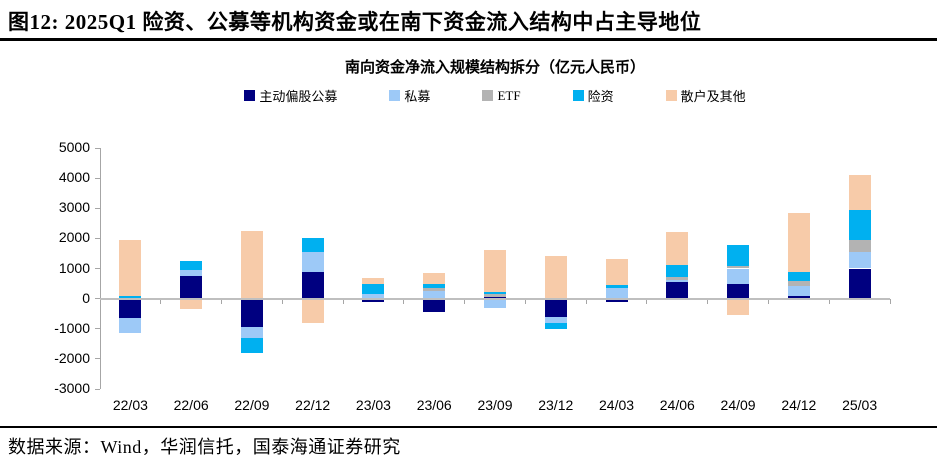 This screenshot has height=467, width=937. Describe the element at coordinates (468, 427) in the screenshot. I see `footer-divider` at that location.